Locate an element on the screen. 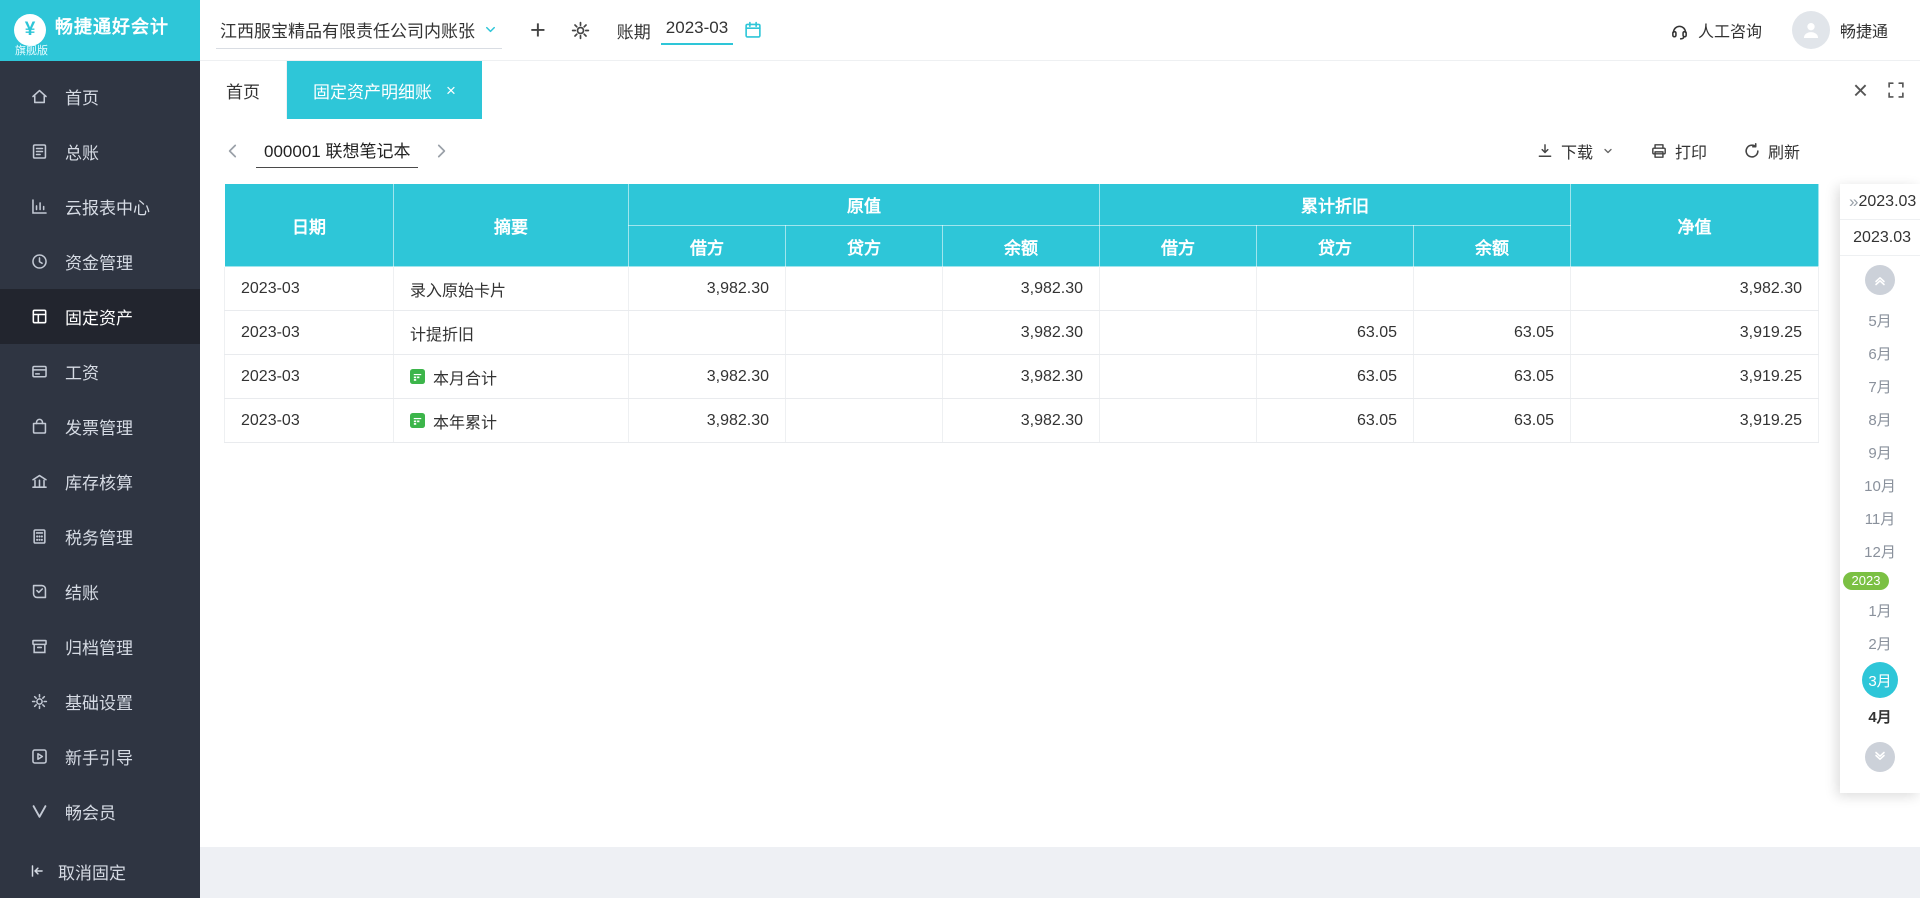 Image resolution: width=1920 pixels, height=898 pixels. headset-icon is located at coordinates (1679, 30).